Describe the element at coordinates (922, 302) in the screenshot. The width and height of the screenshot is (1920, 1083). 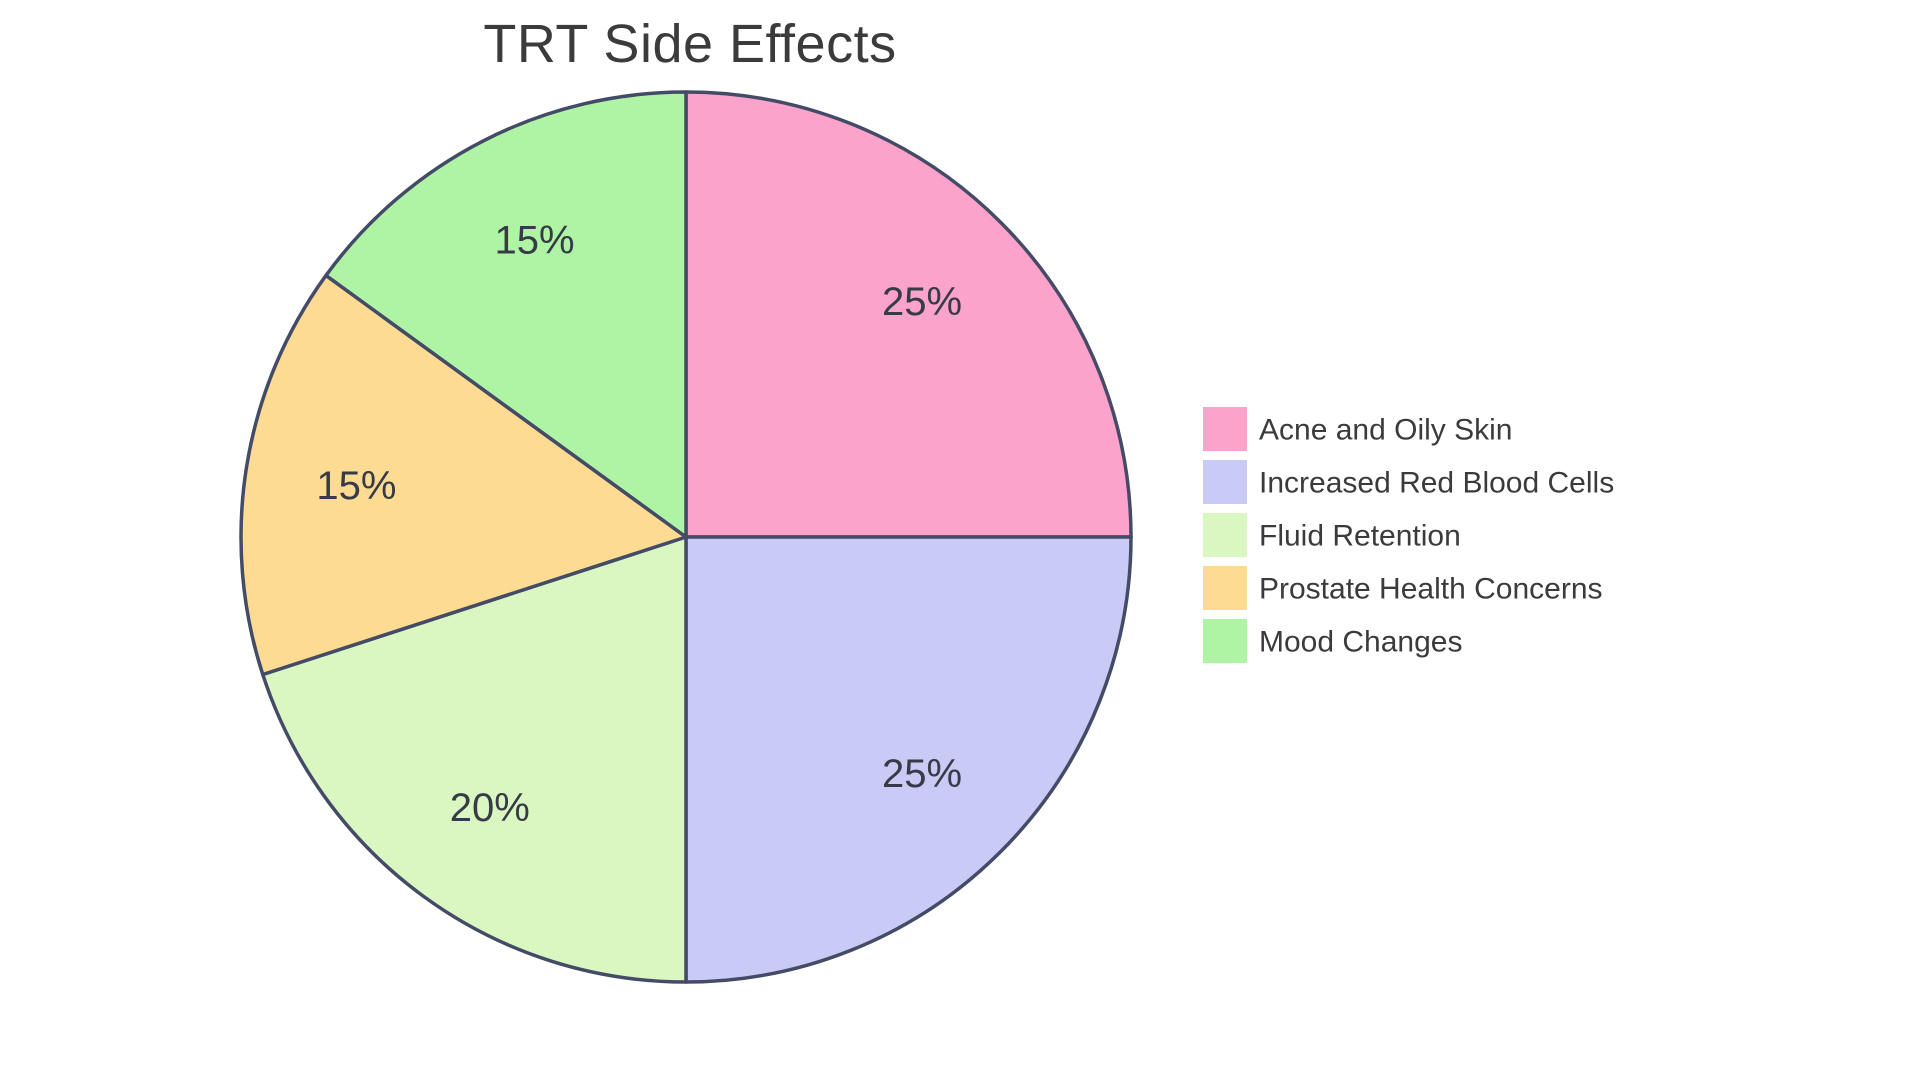
I see `slice-percent-label-acne-and-oily-skin: 25%` at that location.